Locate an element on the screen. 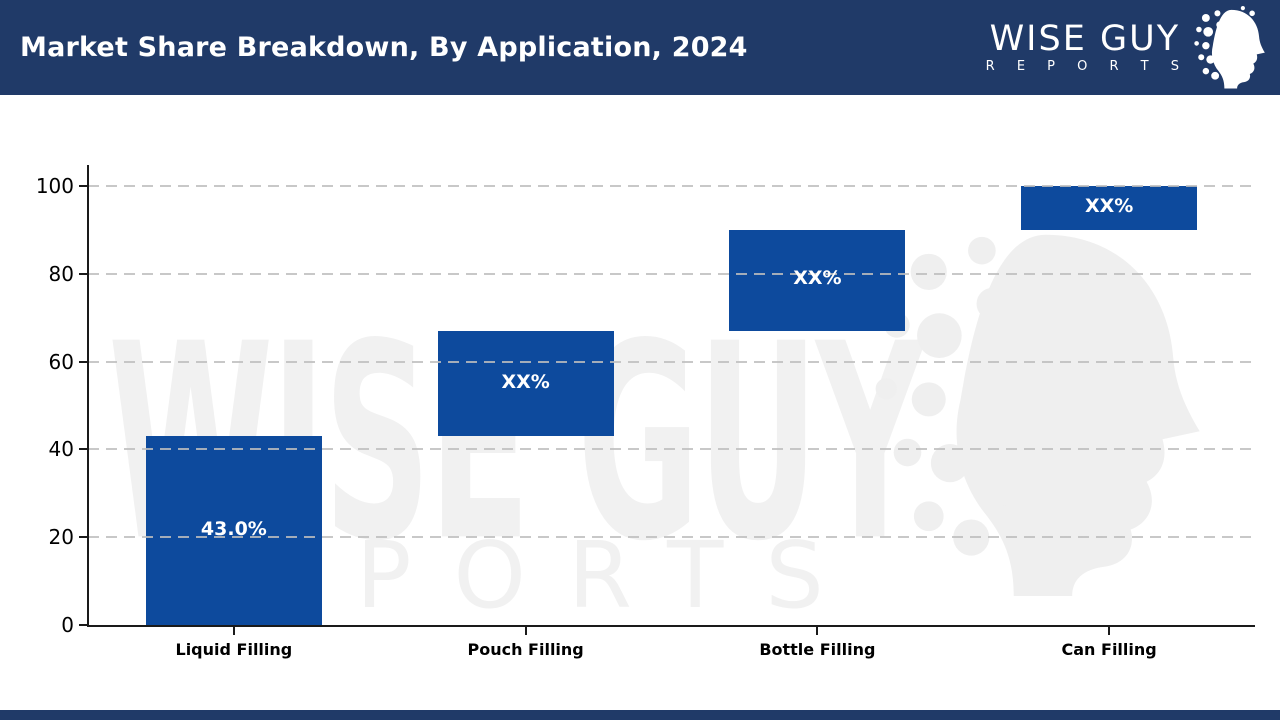 The height and width of the screenshot is (720, 1280). bar-label-bottle-filling: XX% is located at coordinates (817, 278).